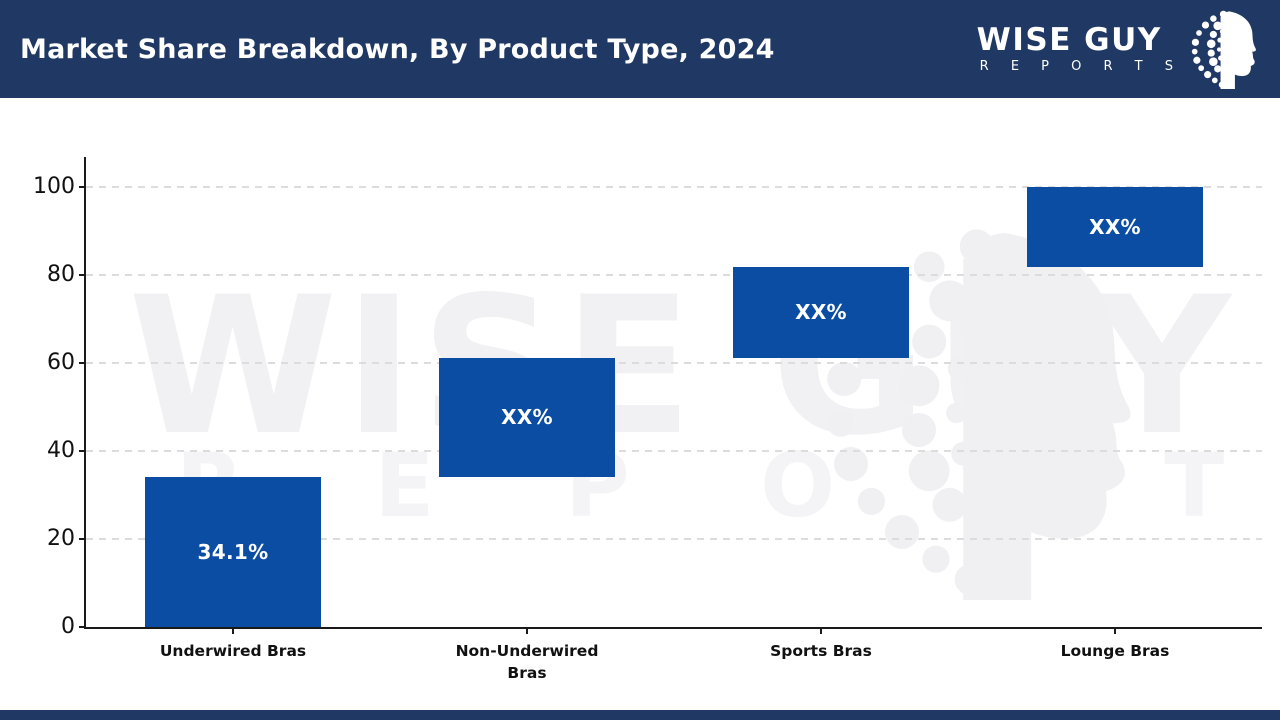 This screenshot has height=720, width=1280. What do you see at coordinates (61, 450) in the screenshot?
I see `y-tick-label-40: 40` at bounding box center [61, 450].